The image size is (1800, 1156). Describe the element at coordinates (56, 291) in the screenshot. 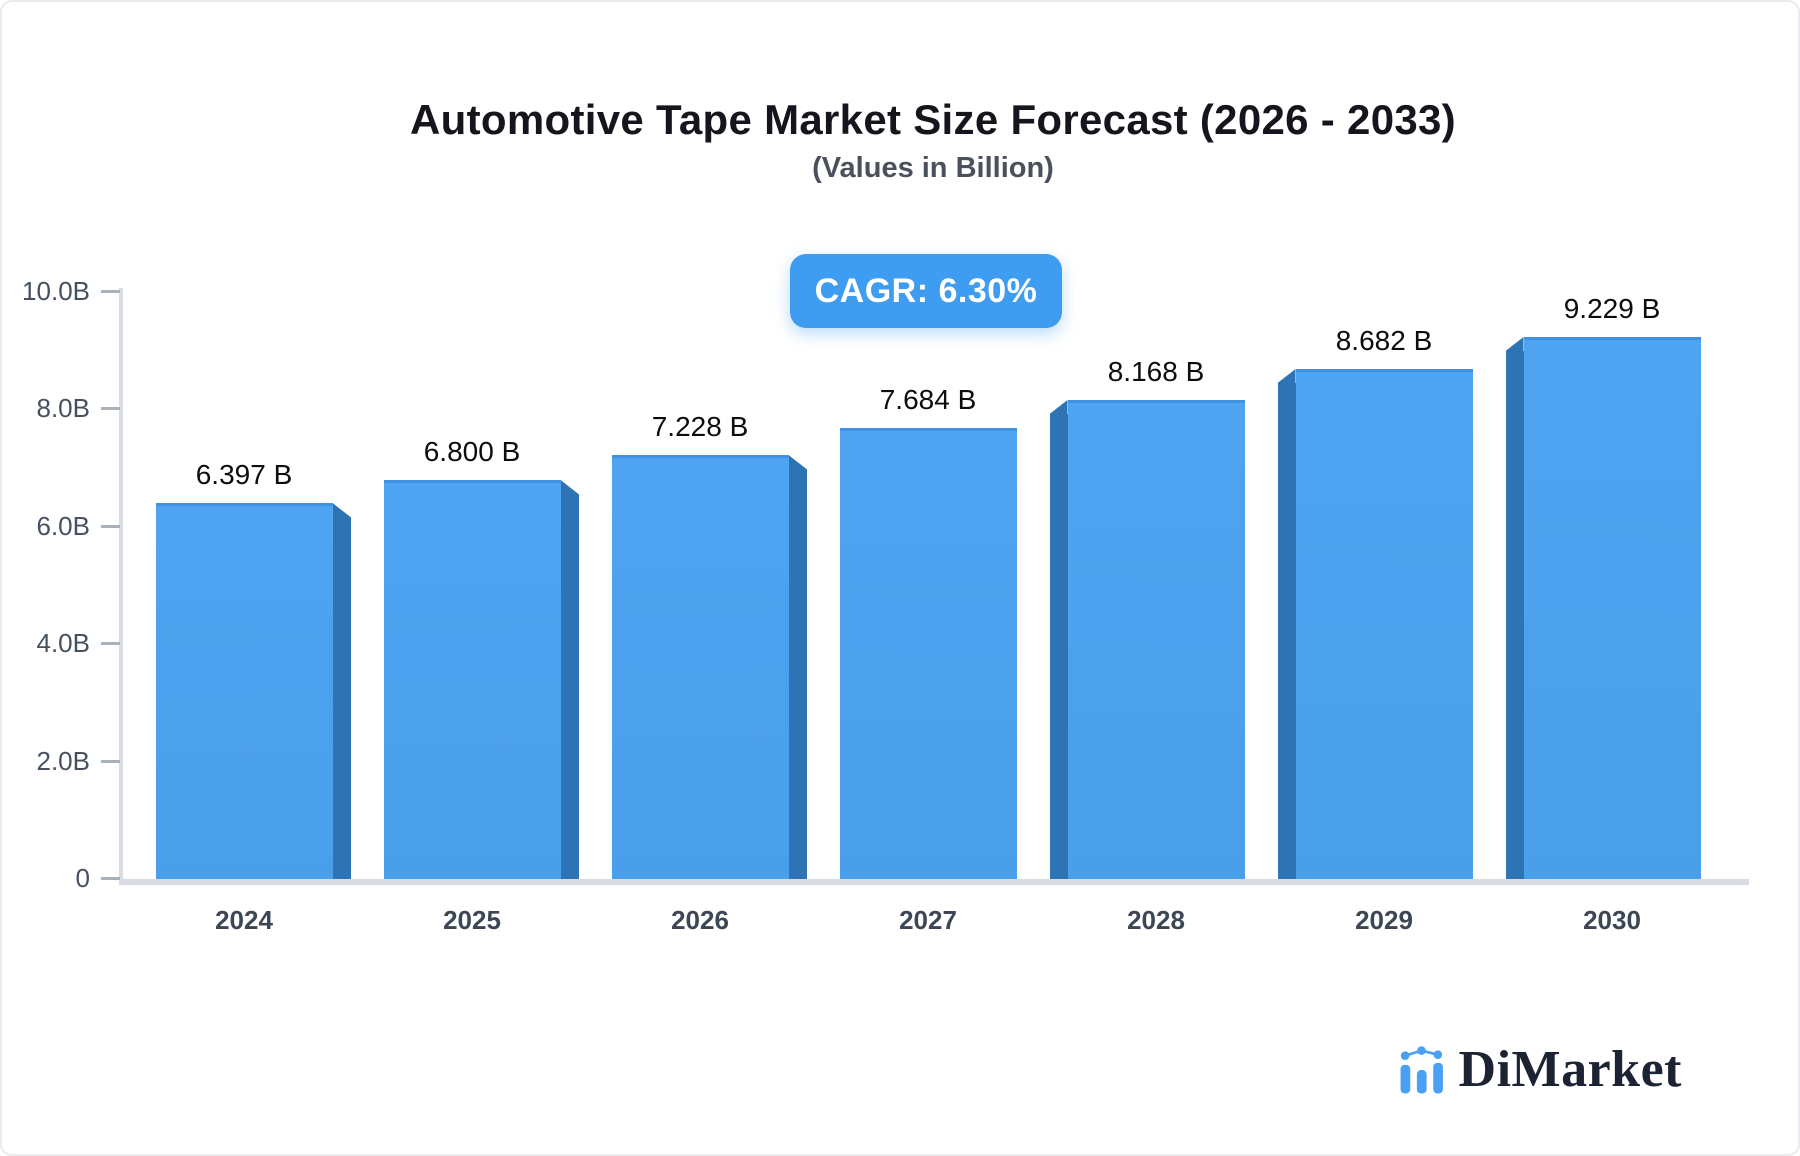

I see `y-axis-label: 10.0B` at that location.